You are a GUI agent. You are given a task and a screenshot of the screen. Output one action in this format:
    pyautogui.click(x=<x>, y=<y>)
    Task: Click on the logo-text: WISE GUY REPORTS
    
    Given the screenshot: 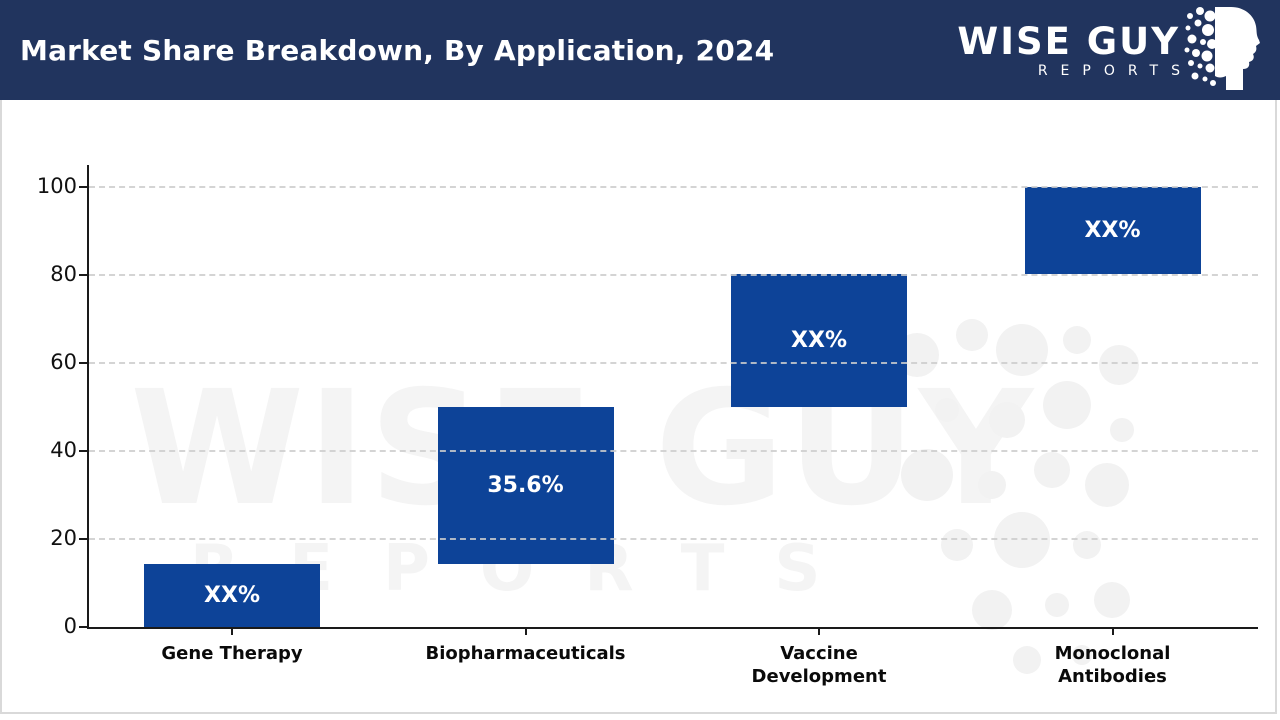 What is the action you would take?
    pyautogui.click(x=1068, y=50)
    